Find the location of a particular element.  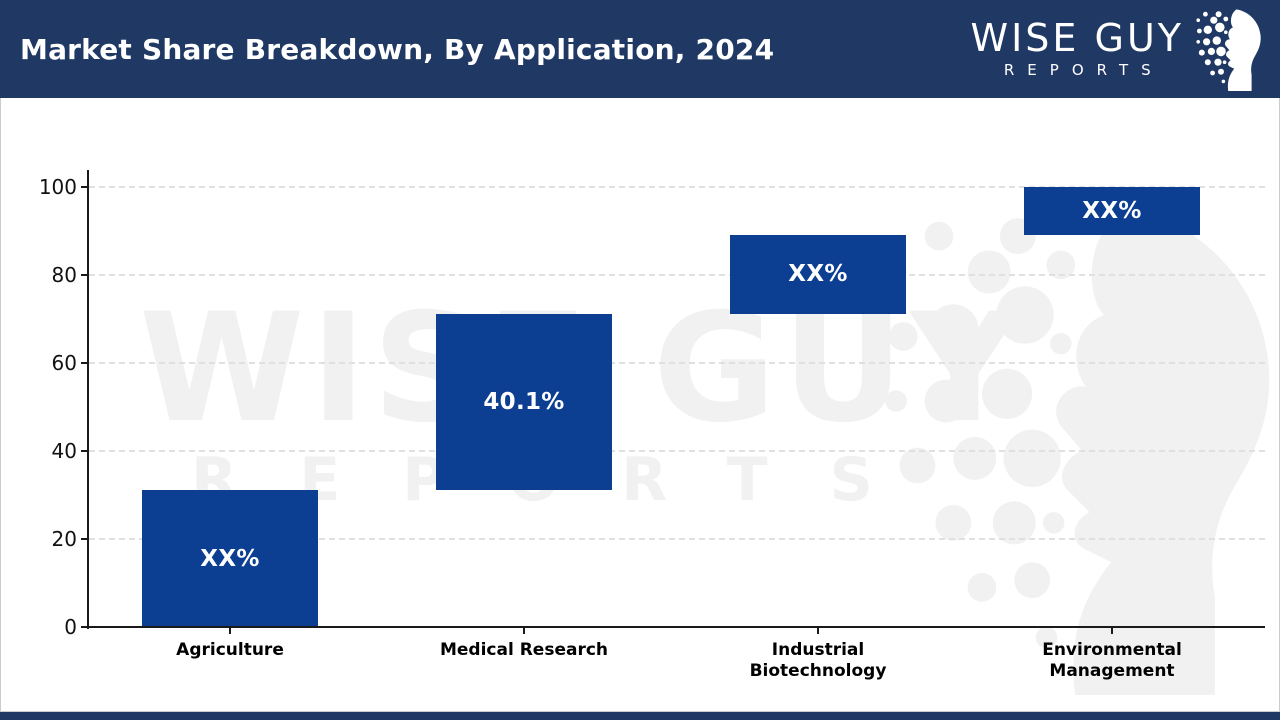

y-axis-line is located at coordinates (88, 399).